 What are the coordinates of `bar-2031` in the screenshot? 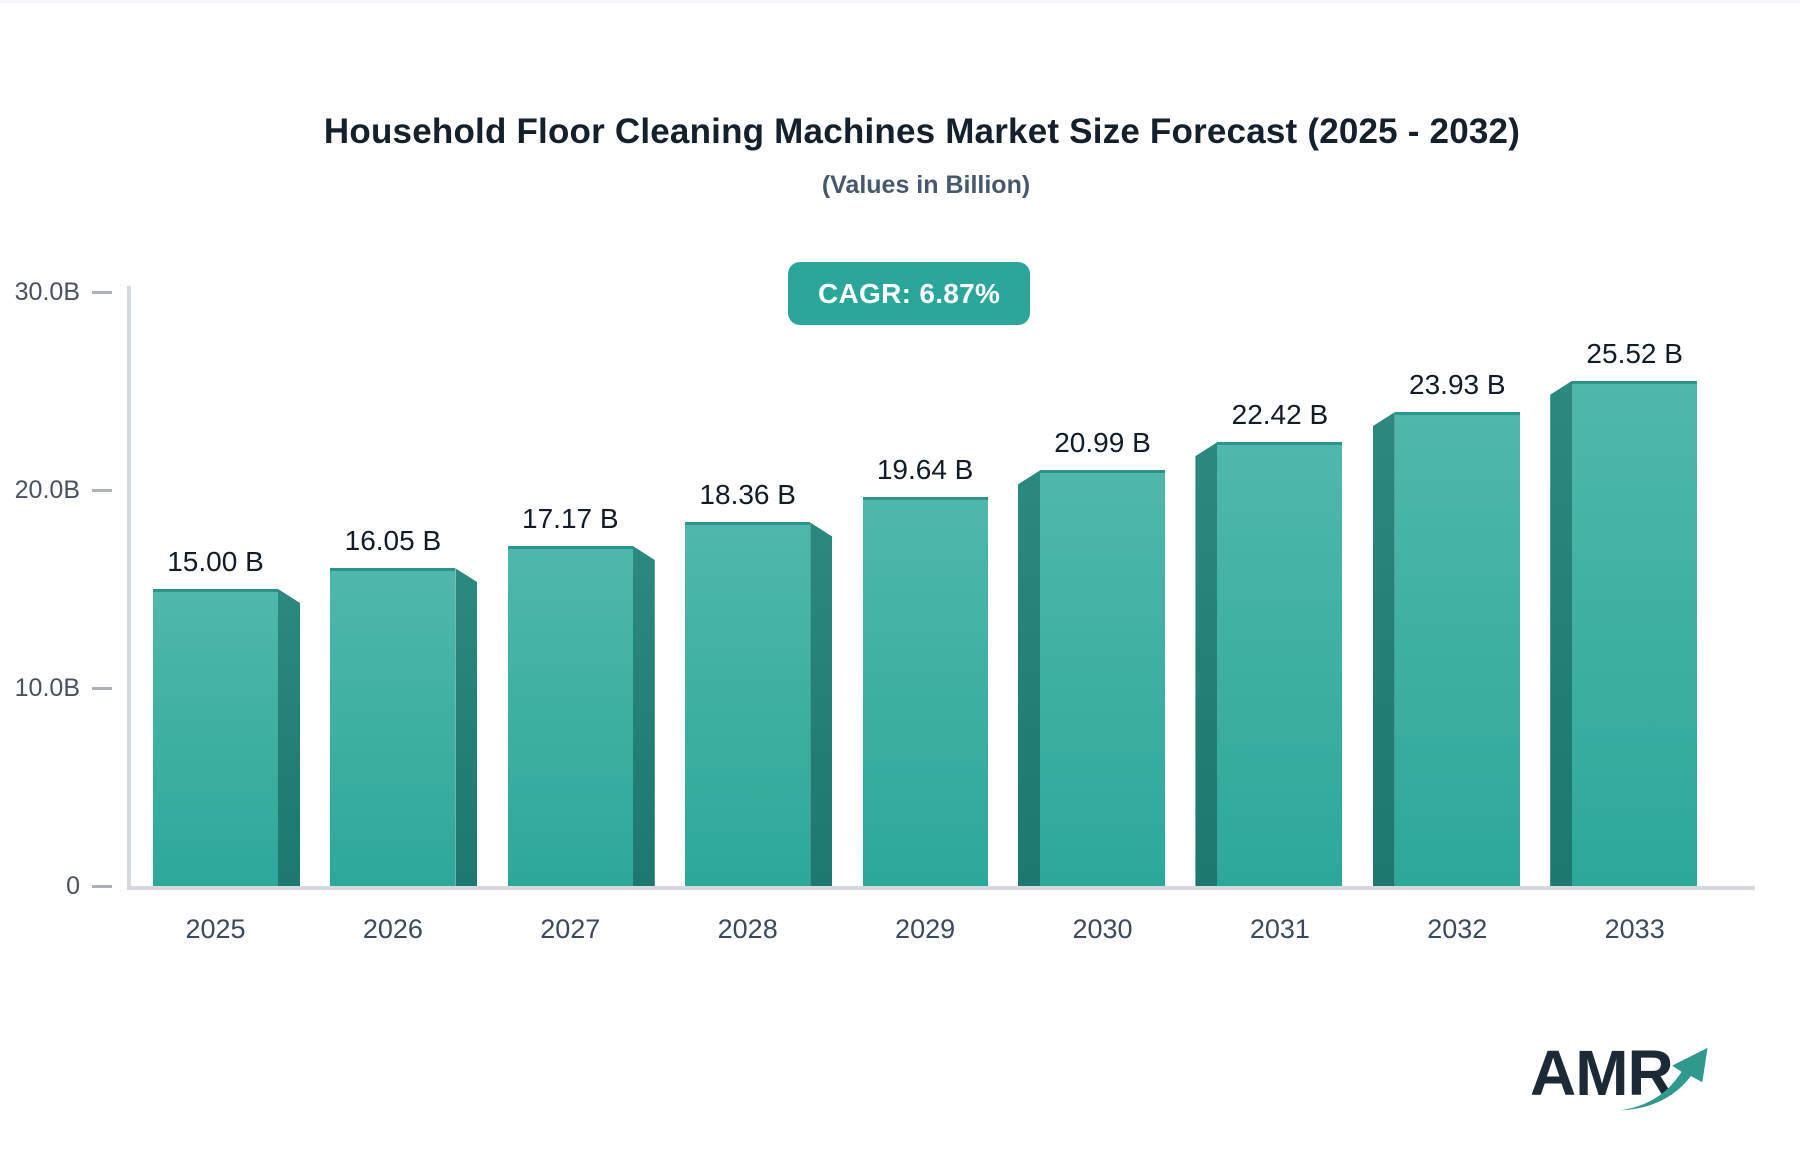 It's located at (1269, 664).